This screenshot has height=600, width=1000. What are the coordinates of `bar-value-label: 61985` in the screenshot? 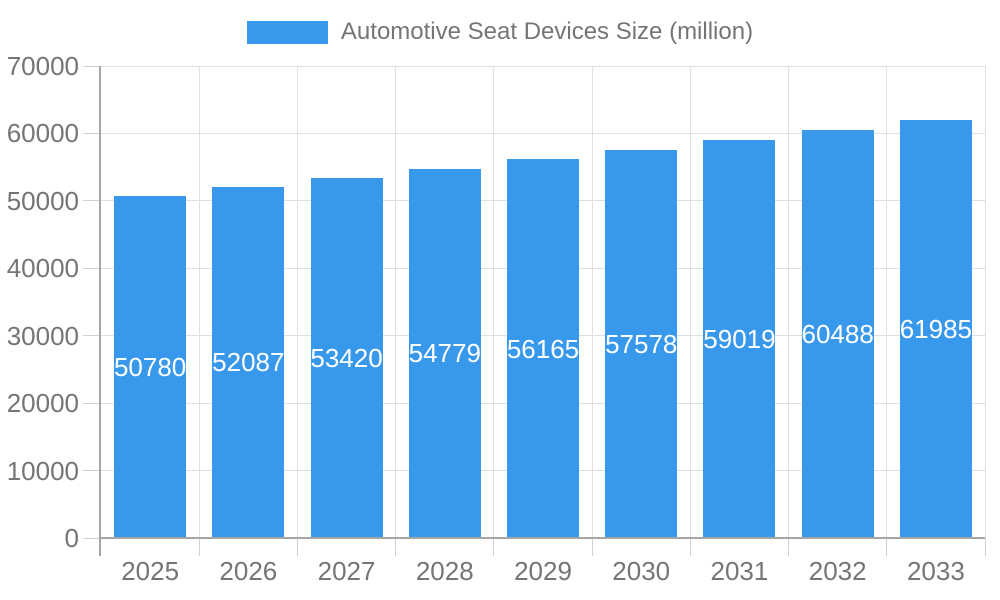 It's located at (936, 329).